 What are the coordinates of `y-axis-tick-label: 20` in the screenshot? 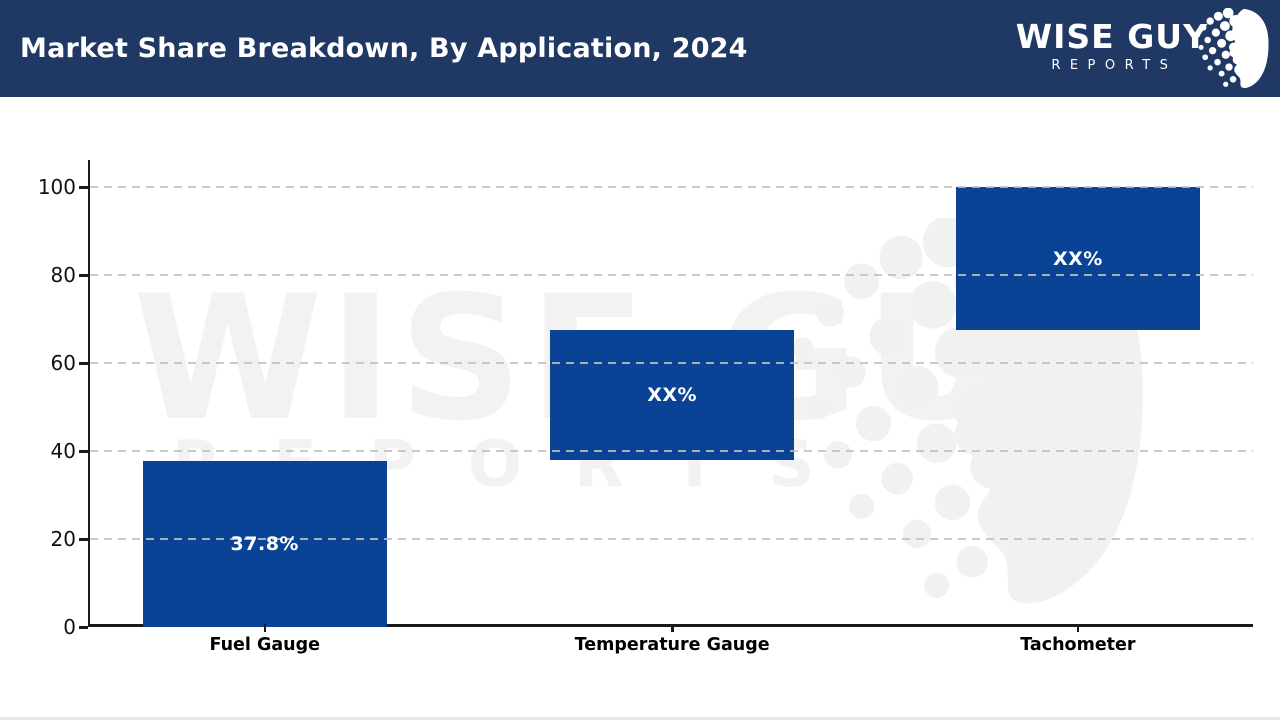 It's located at (63, 539).